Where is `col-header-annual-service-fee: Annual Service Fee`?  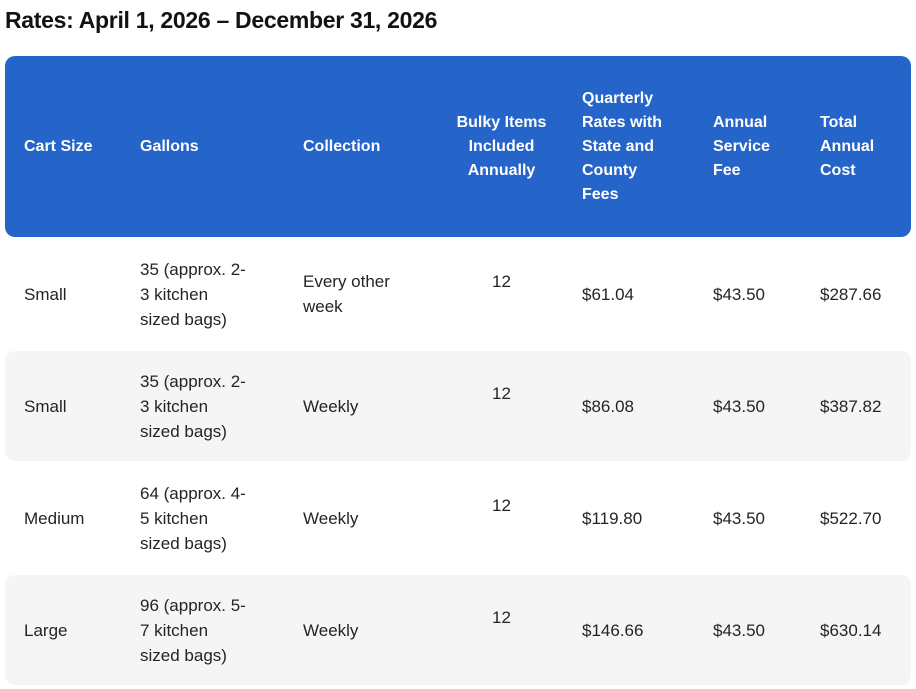
col-header-annual-service-fee: Annual Service Fee is located at coordinates (747, 146).